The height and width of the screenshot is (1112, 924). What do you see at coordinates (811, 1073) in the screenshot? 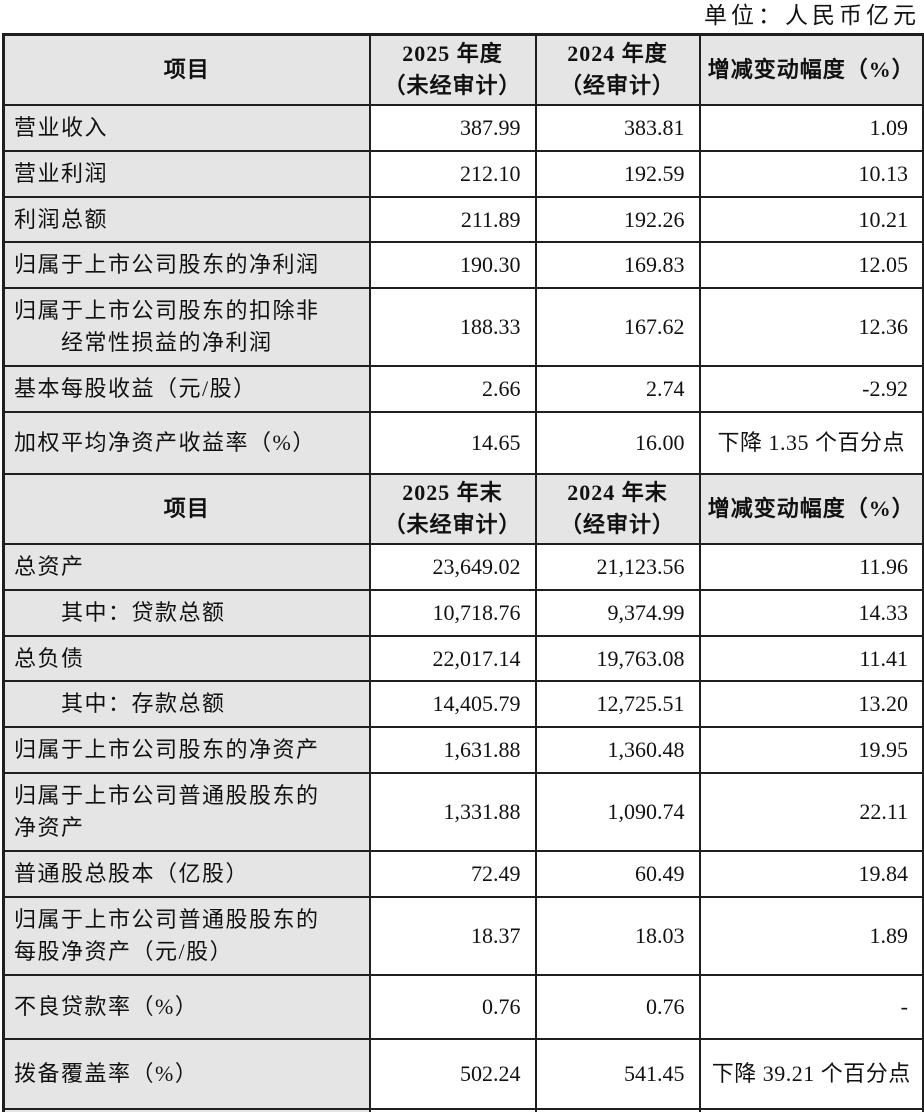
I see `change-value: 下降 39.21 个百分点` at bounding box center [811, 1073].